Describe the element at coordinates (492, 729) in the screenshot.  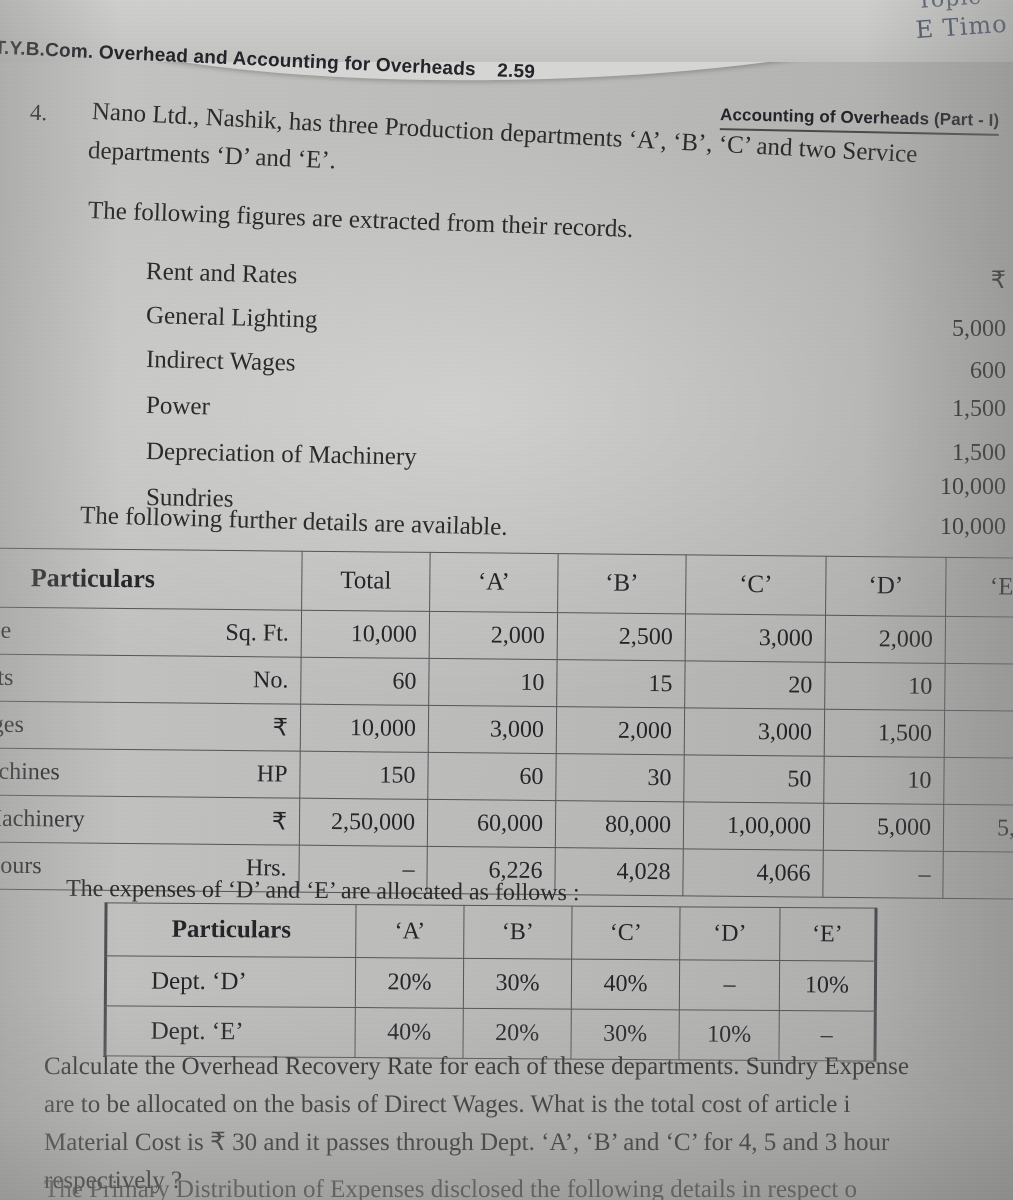
I see `cell-dept-a: 3,000` at that location.